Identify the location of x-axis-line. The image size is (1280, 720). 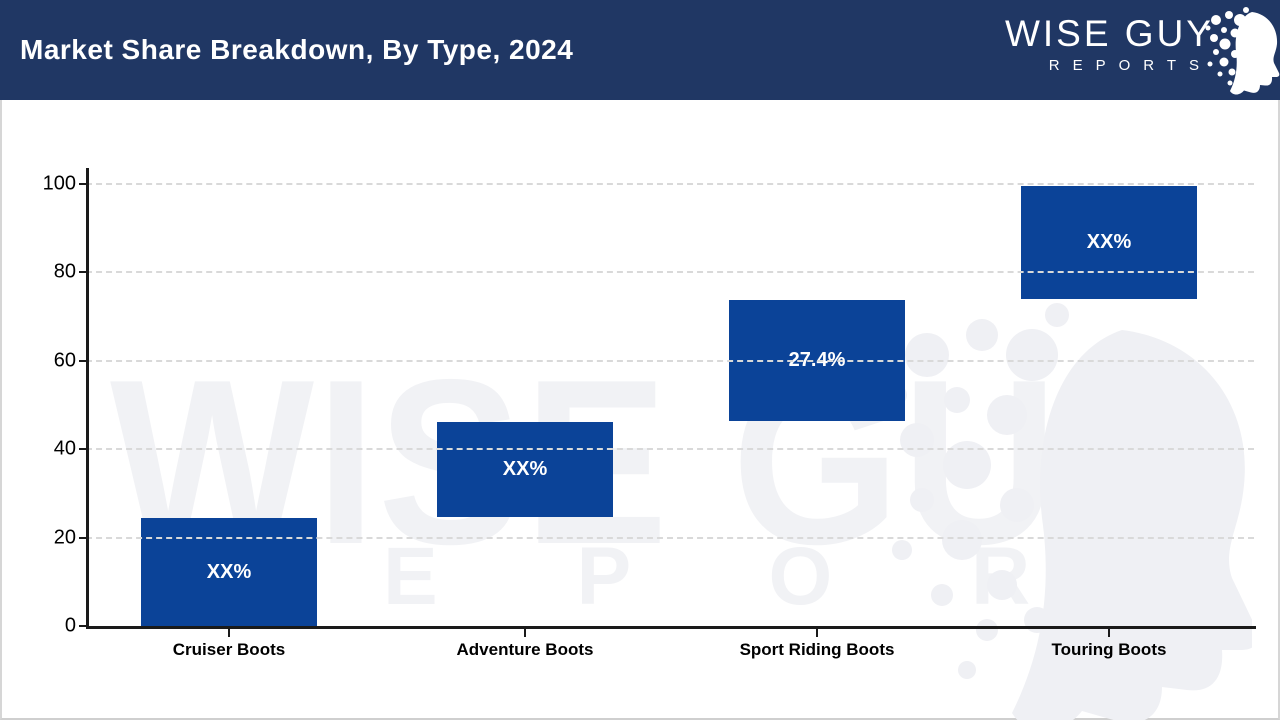
(671, 627).